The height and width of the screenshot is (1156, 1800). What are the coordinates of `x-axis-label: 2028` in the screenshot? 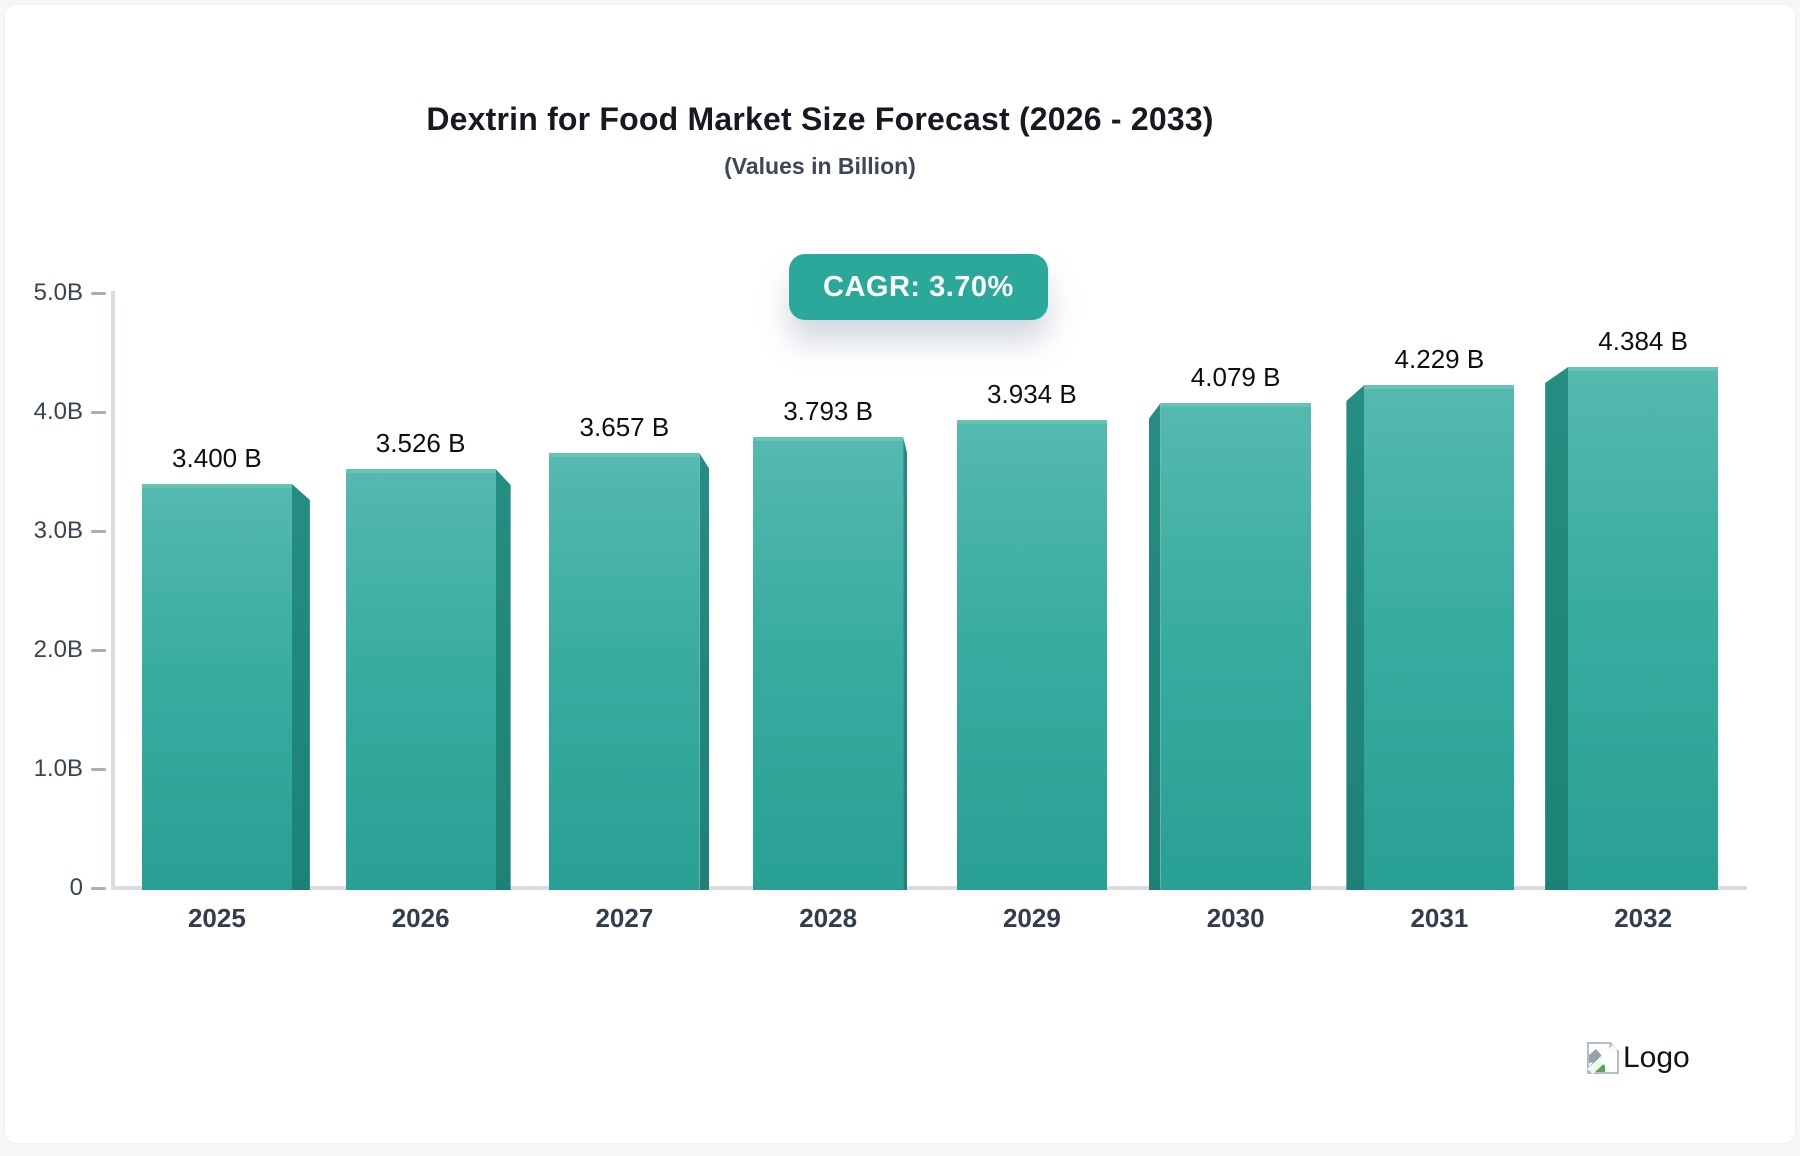 It's located at (828, 918).